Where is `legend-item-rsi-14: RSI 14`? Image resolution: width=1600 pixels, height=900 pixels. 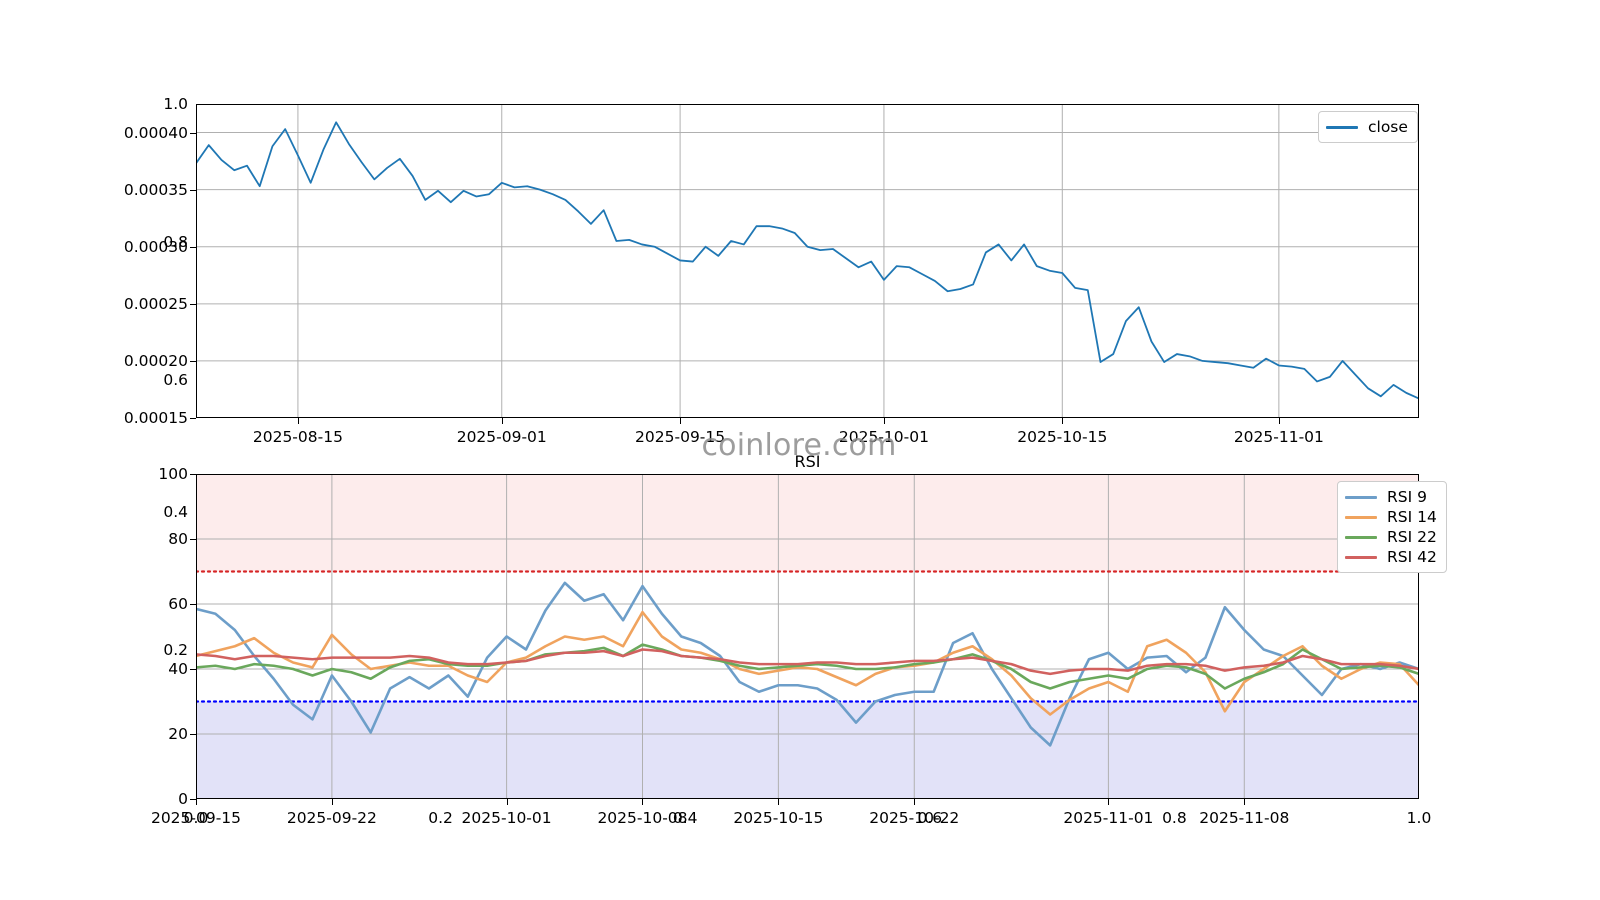
legend-item-rsi-14: RSI 14 is located at coordinates (1391, 517).